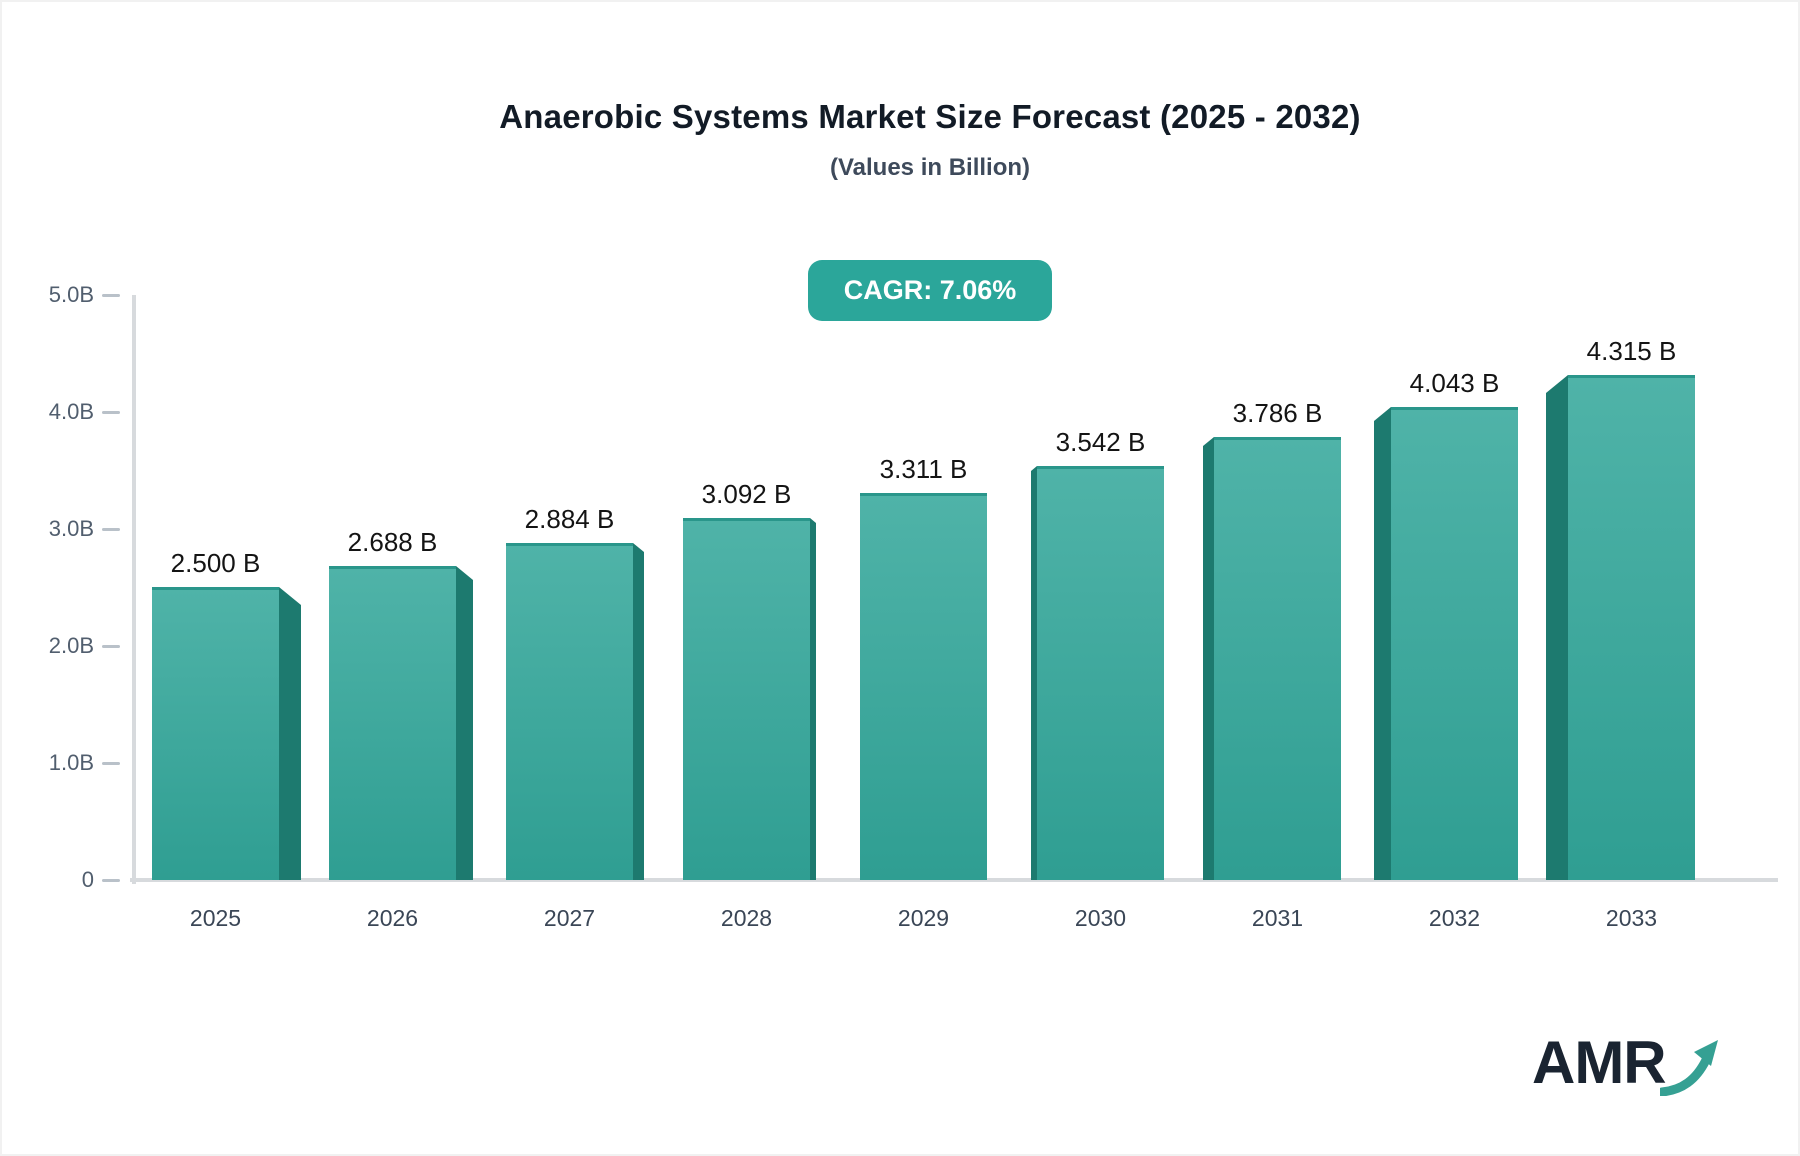 The width and height of the screenshot is (1800, 1156). I want to click on x-axis-line, so click(954, 880).